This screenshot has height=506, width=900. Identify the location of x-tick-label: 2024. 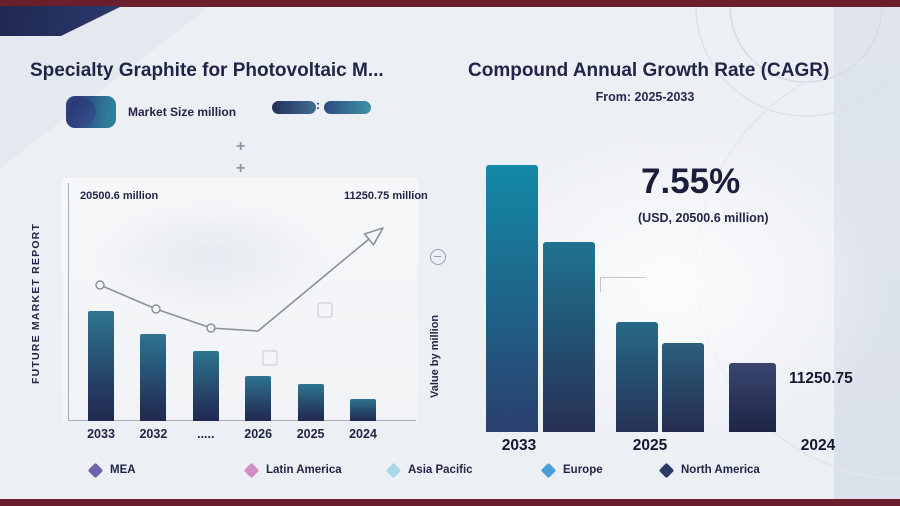
(363, 434).